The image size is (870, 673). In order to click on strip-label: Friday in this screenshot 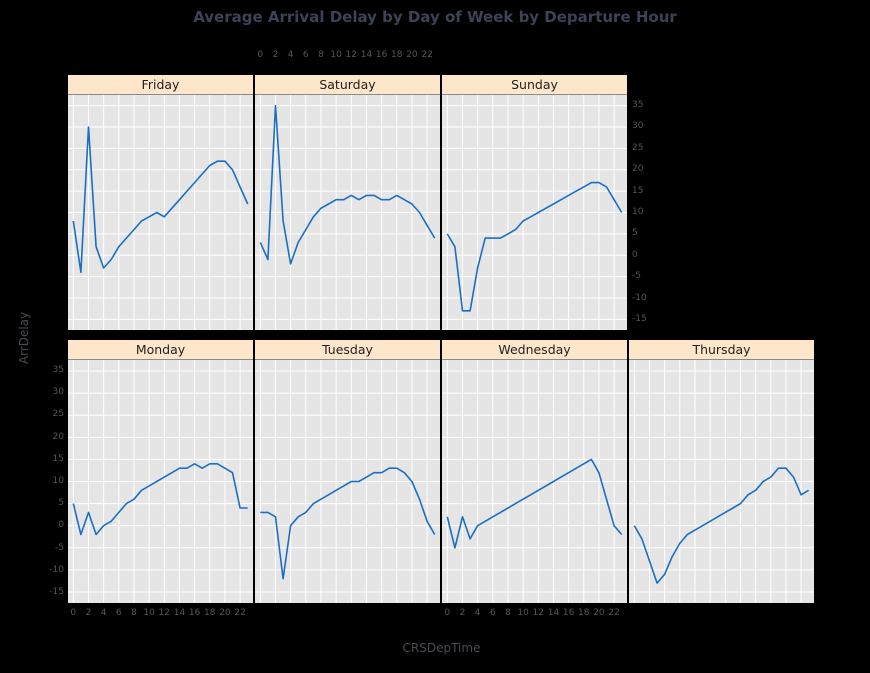, I will do `click(160, 84)`.